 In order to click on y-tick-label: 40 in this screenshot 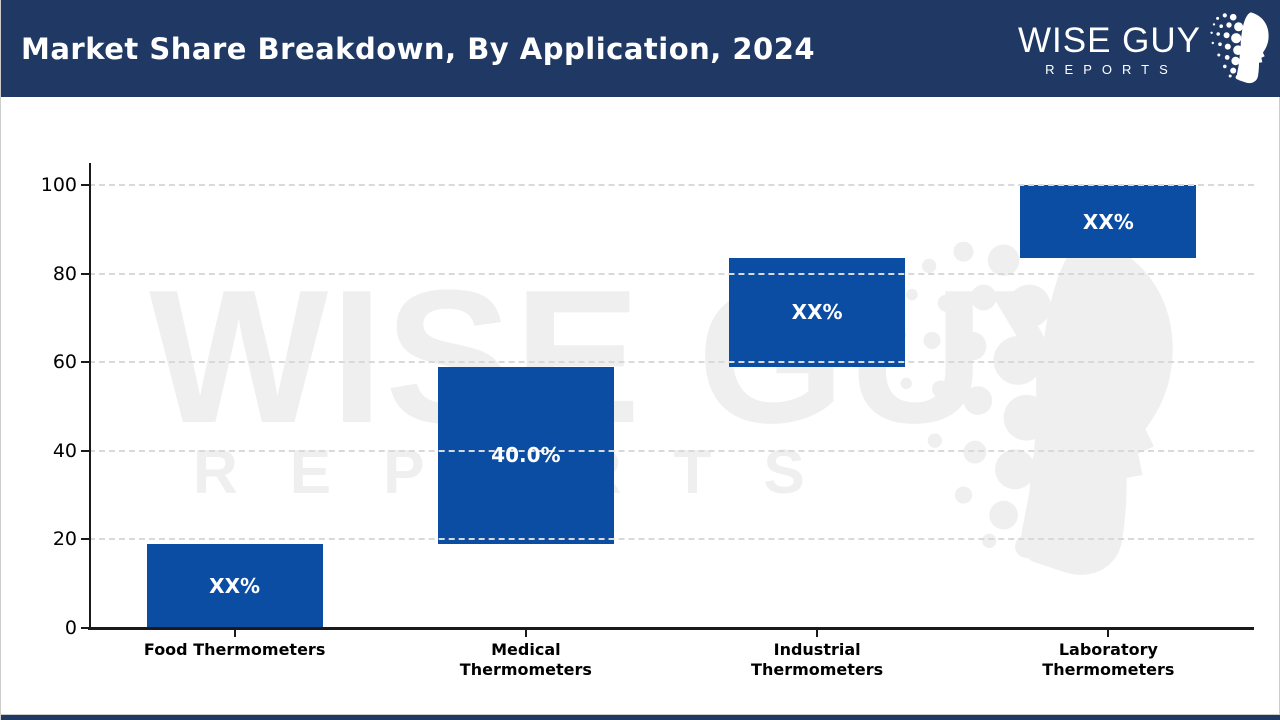, I will do `click(64, 450)`.